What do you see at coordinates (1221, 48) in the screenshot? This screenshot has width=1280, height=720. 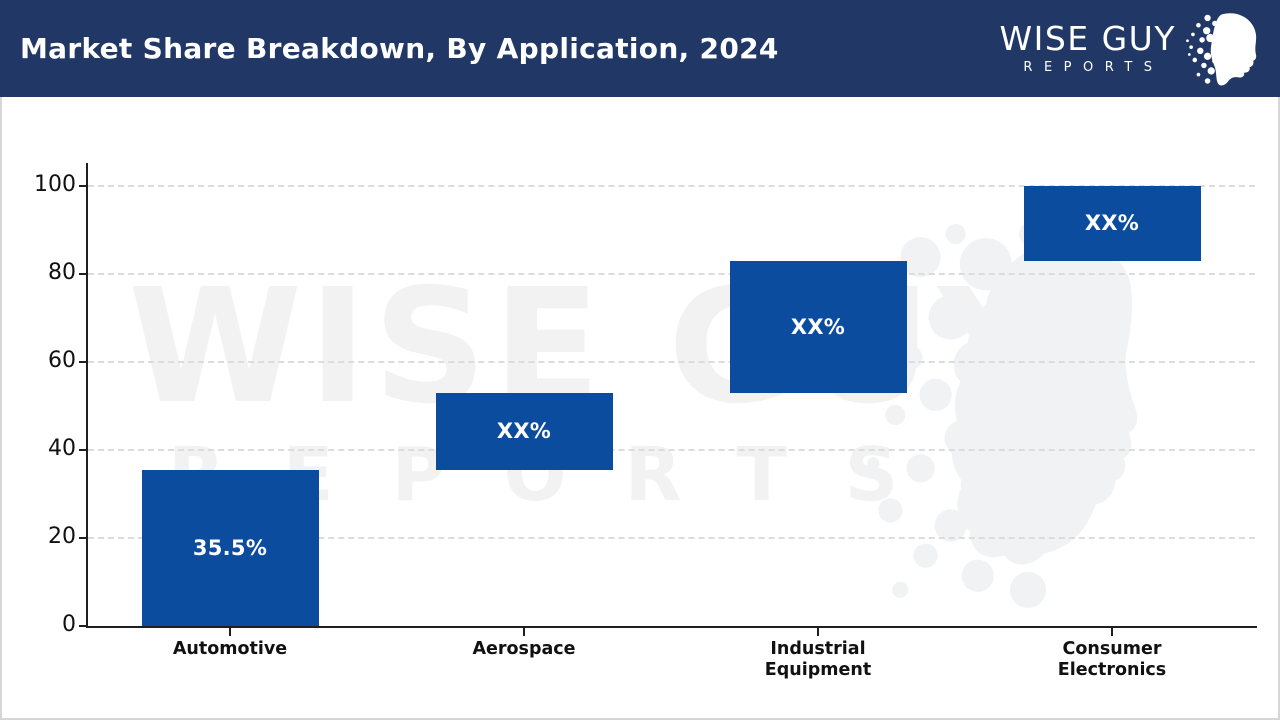 I see `wise-guy-head-icon` at bounding box center [1221, 48].